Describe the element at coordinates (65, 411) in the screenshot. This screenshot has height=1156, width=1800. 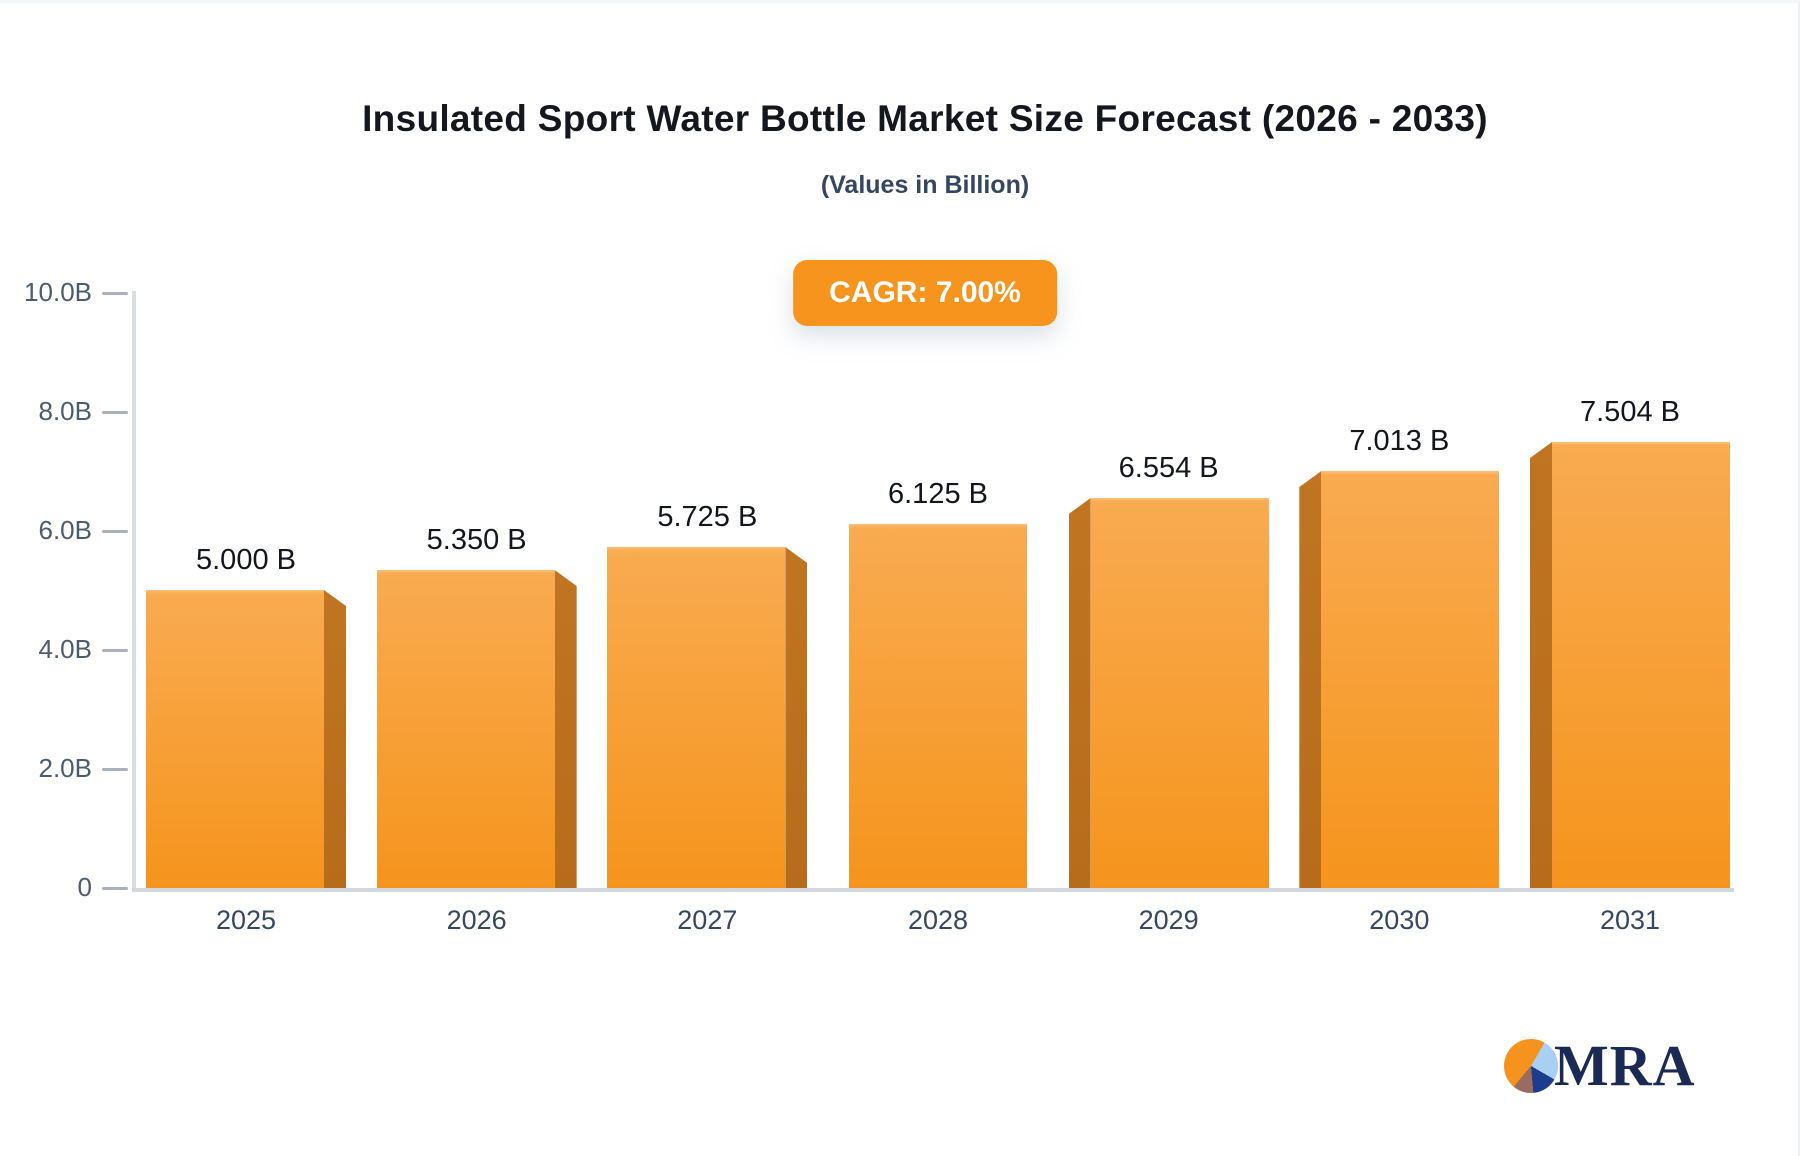
I see `y-axis-label: 8.0B` at that location.